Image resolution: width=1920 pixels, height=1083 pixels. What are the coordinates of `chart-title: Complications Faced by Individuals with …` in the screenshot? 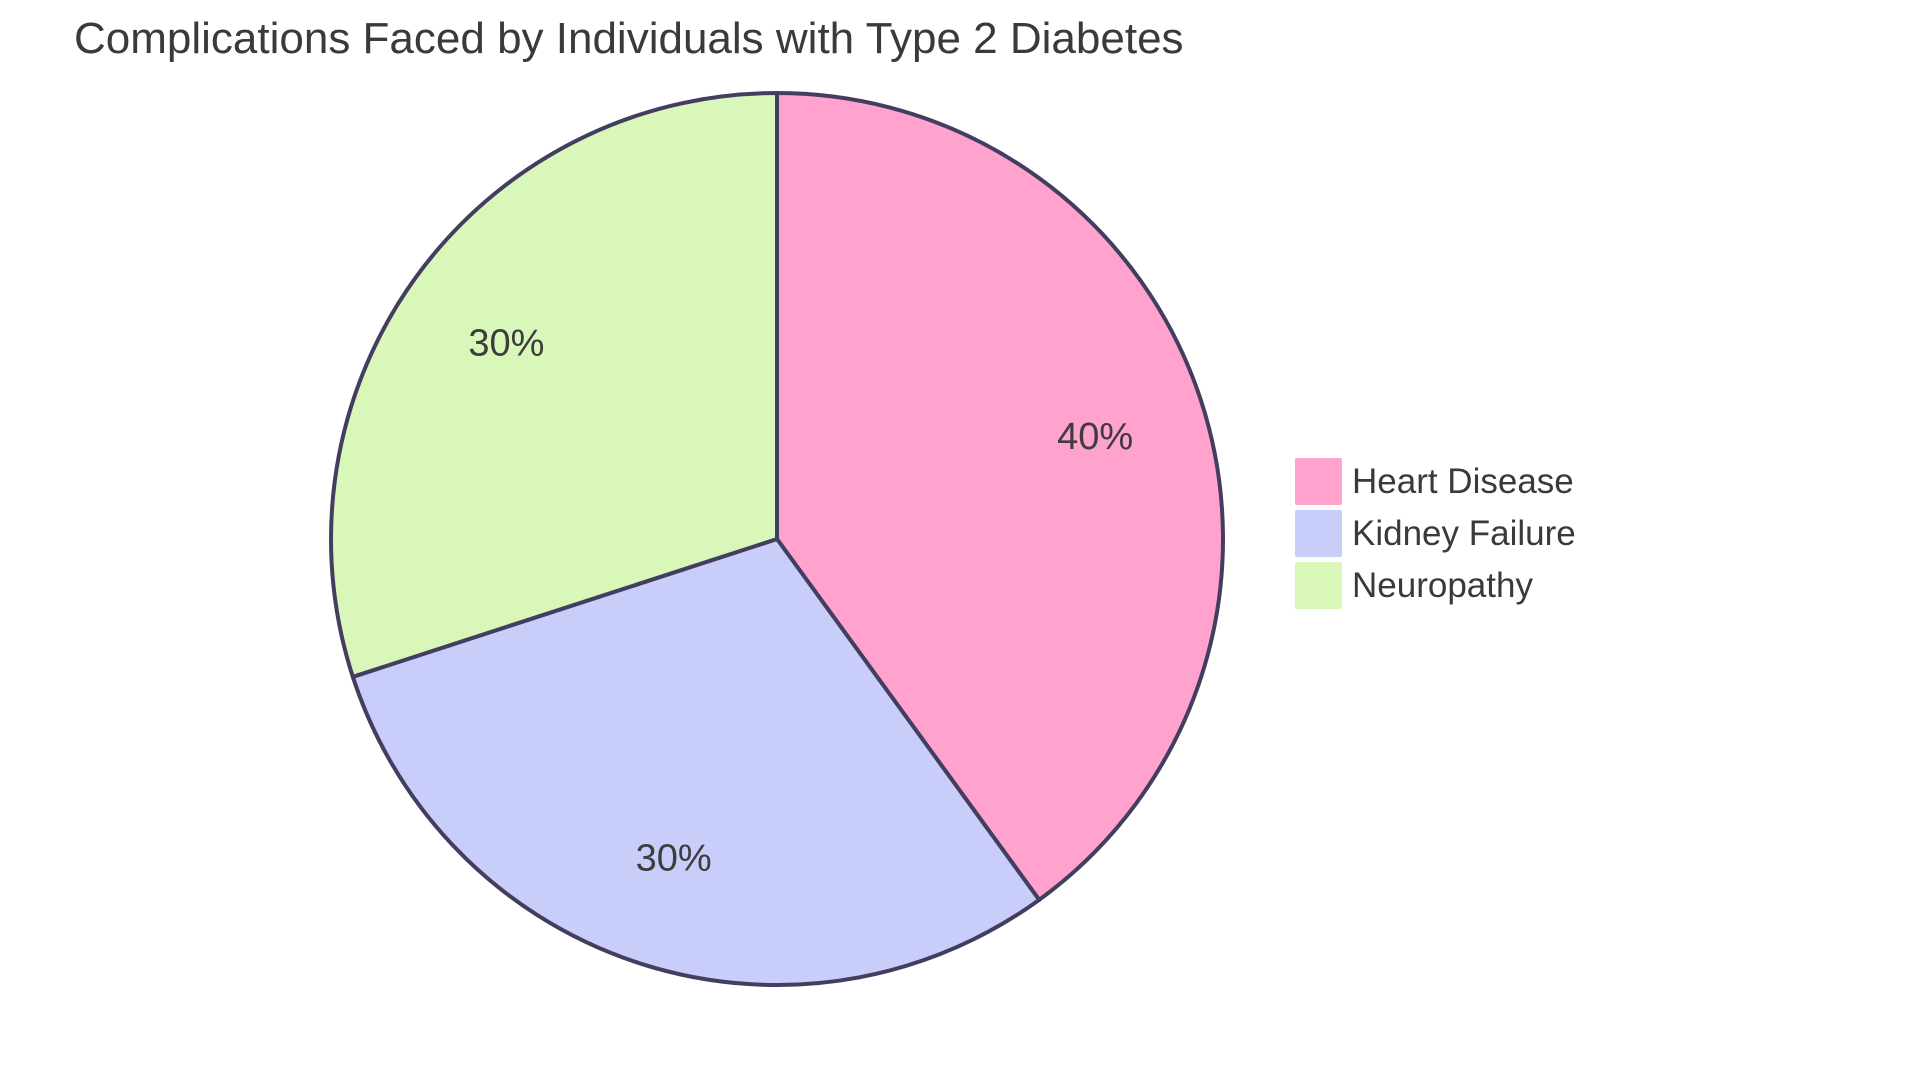 It's located at (629, 38).